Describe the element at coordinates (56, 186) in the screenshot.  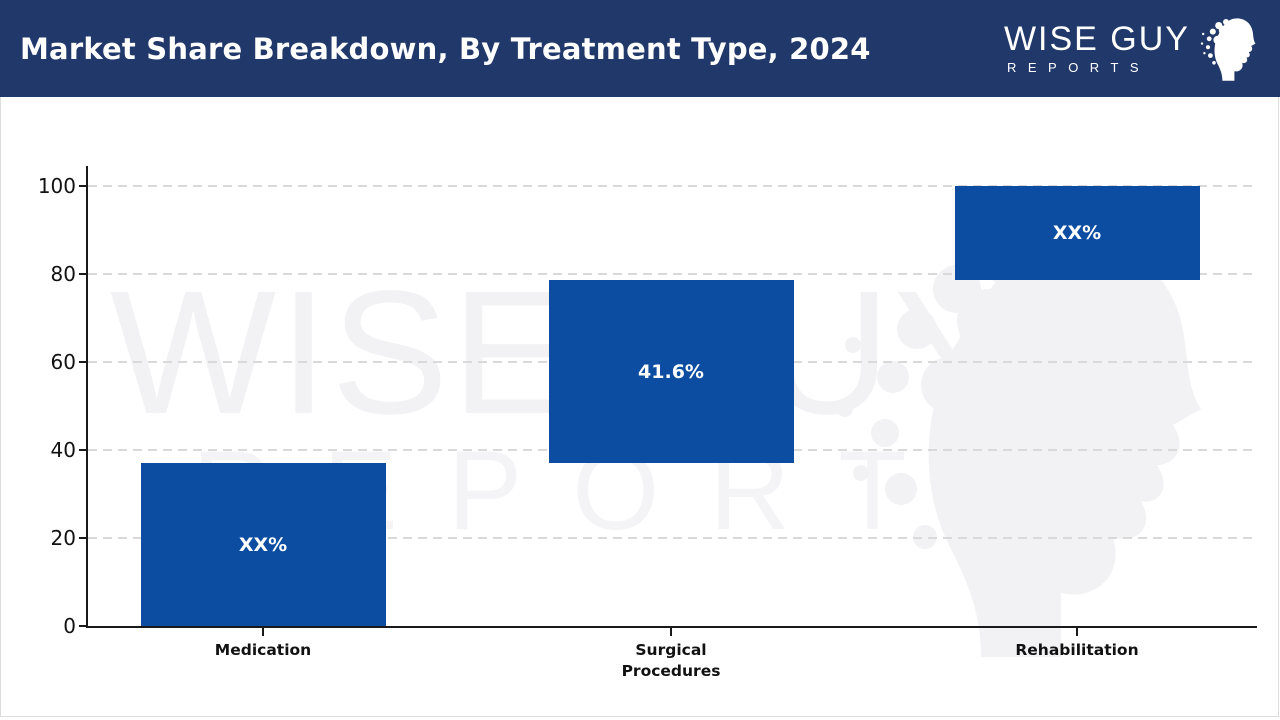
I see `y-tick-label-100: 100` at that location.